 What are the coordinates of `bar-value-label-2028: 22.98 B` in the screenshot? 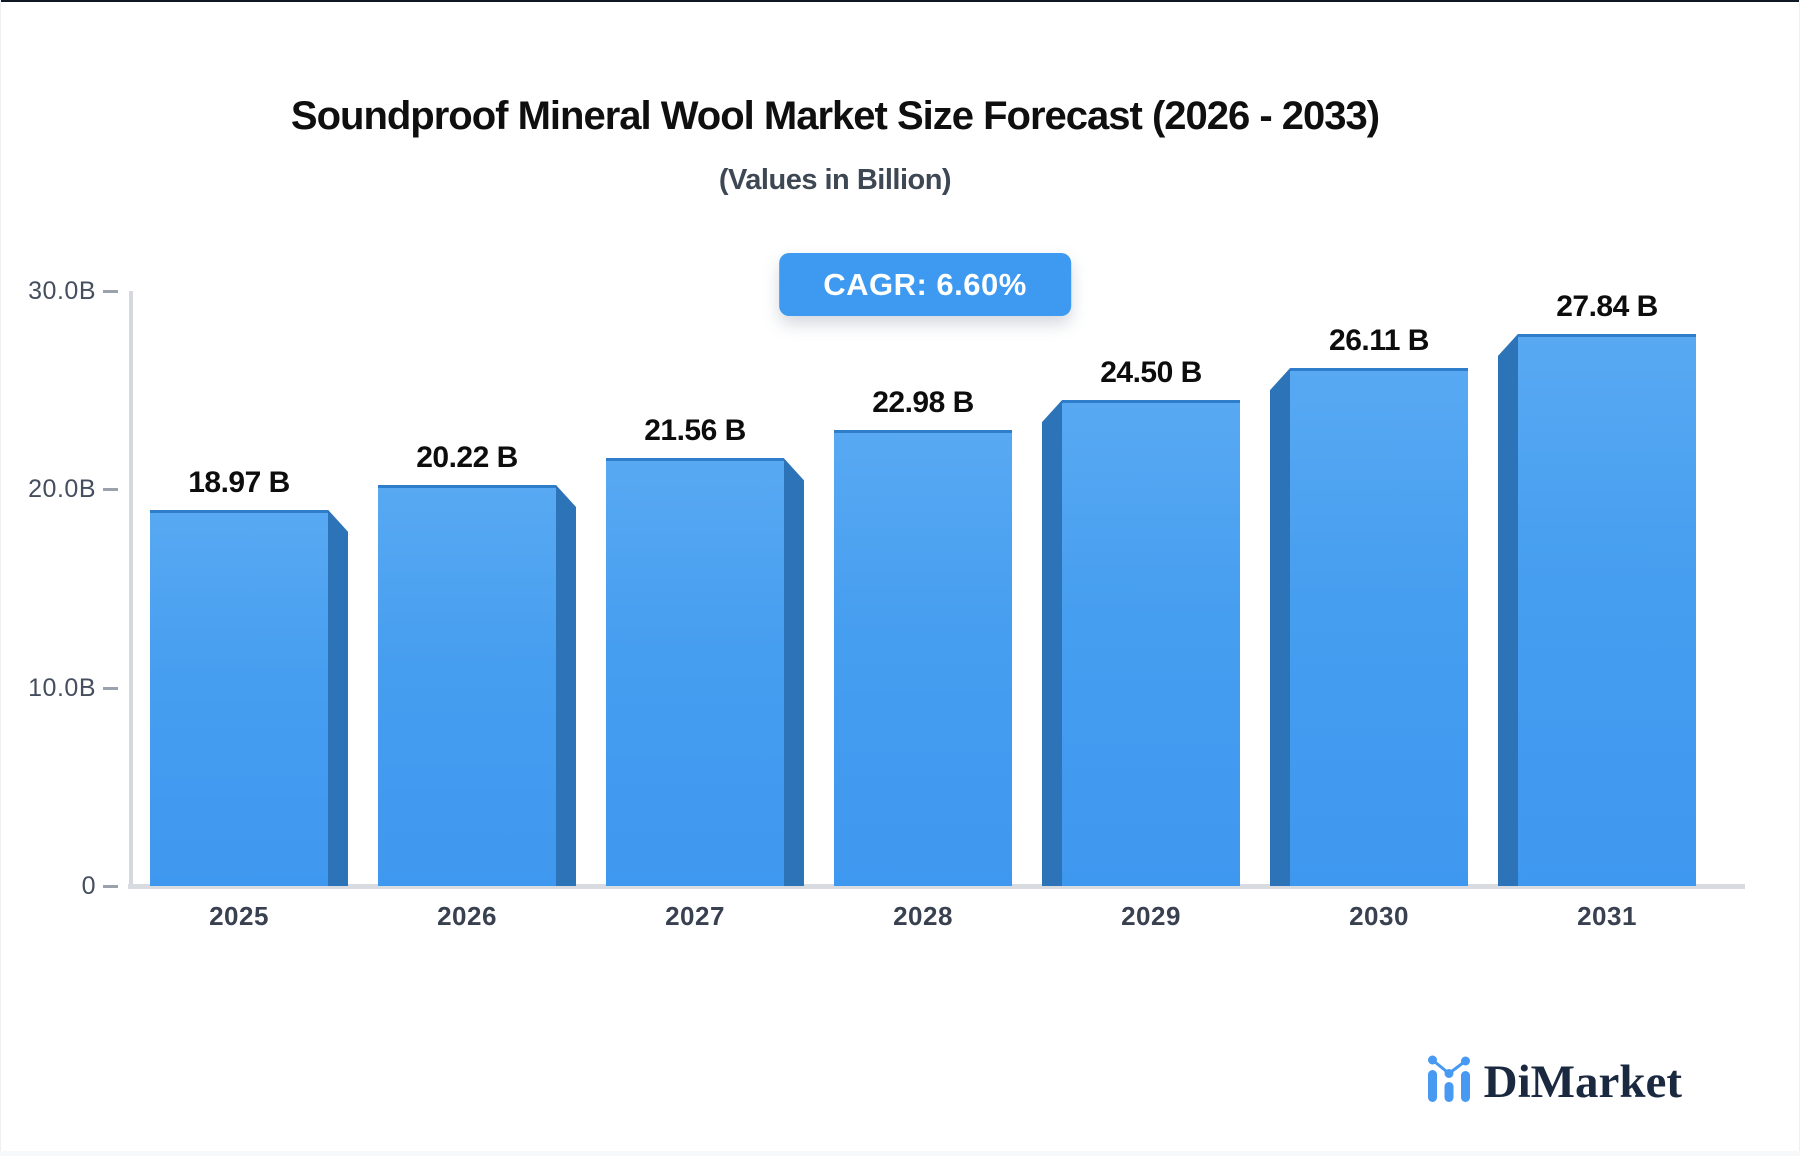 It's located at (923, 403).